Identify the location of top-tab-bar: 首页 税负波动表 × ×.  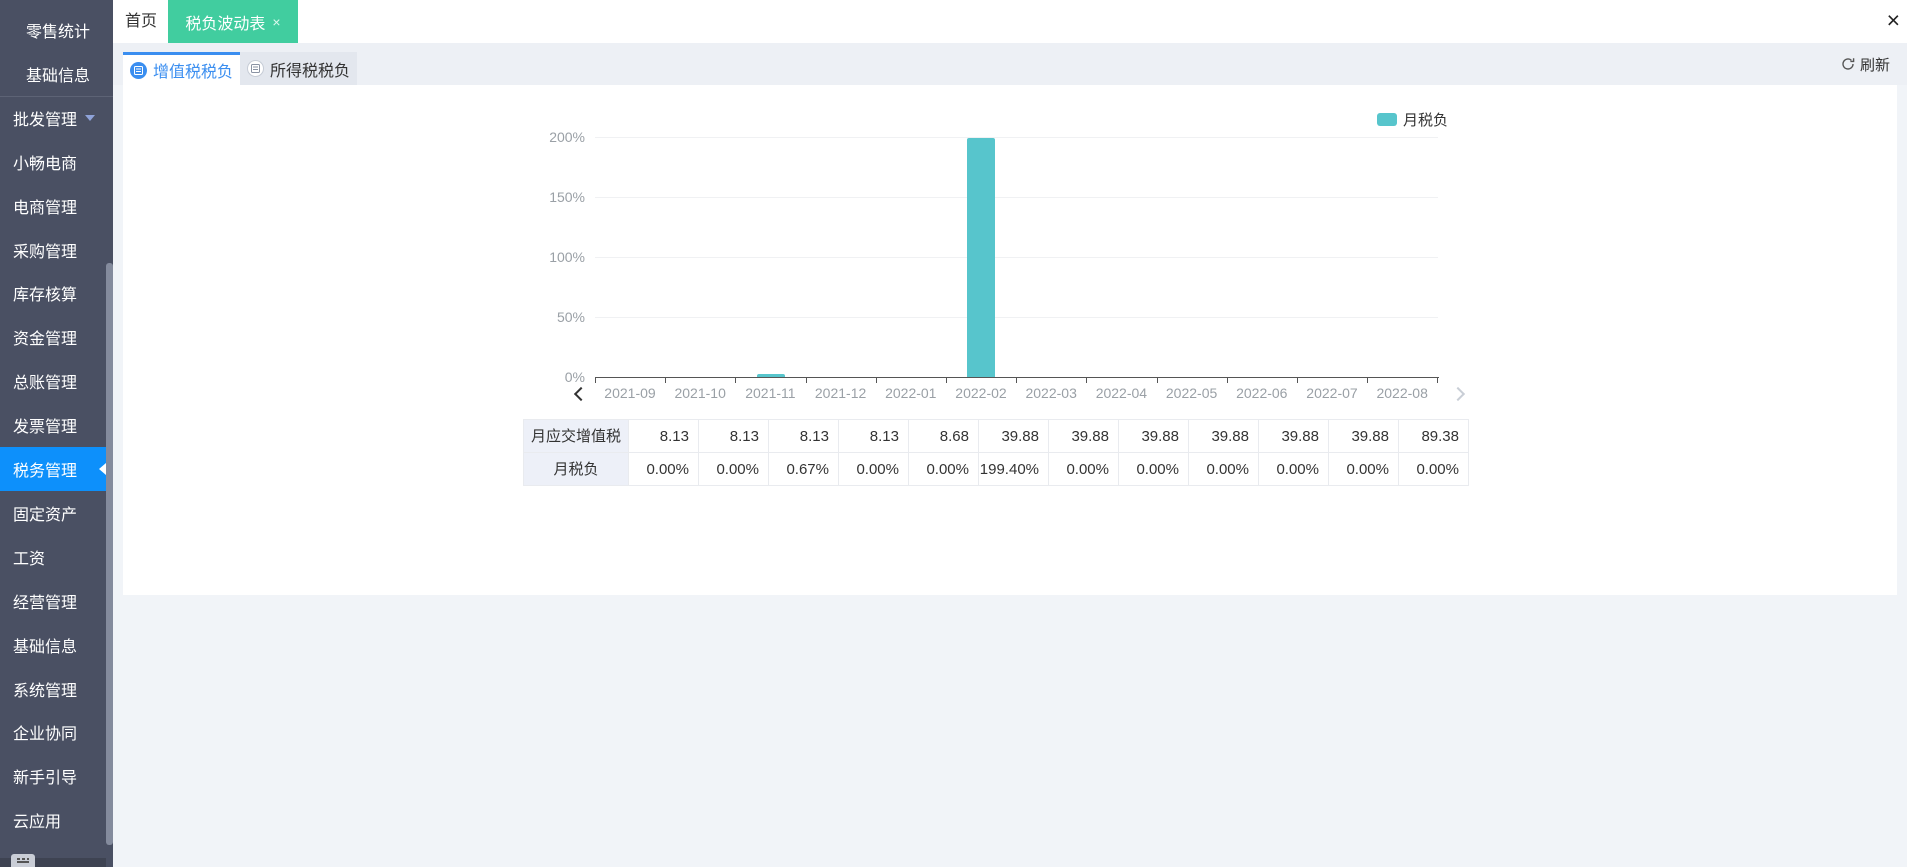
(1010, 21).